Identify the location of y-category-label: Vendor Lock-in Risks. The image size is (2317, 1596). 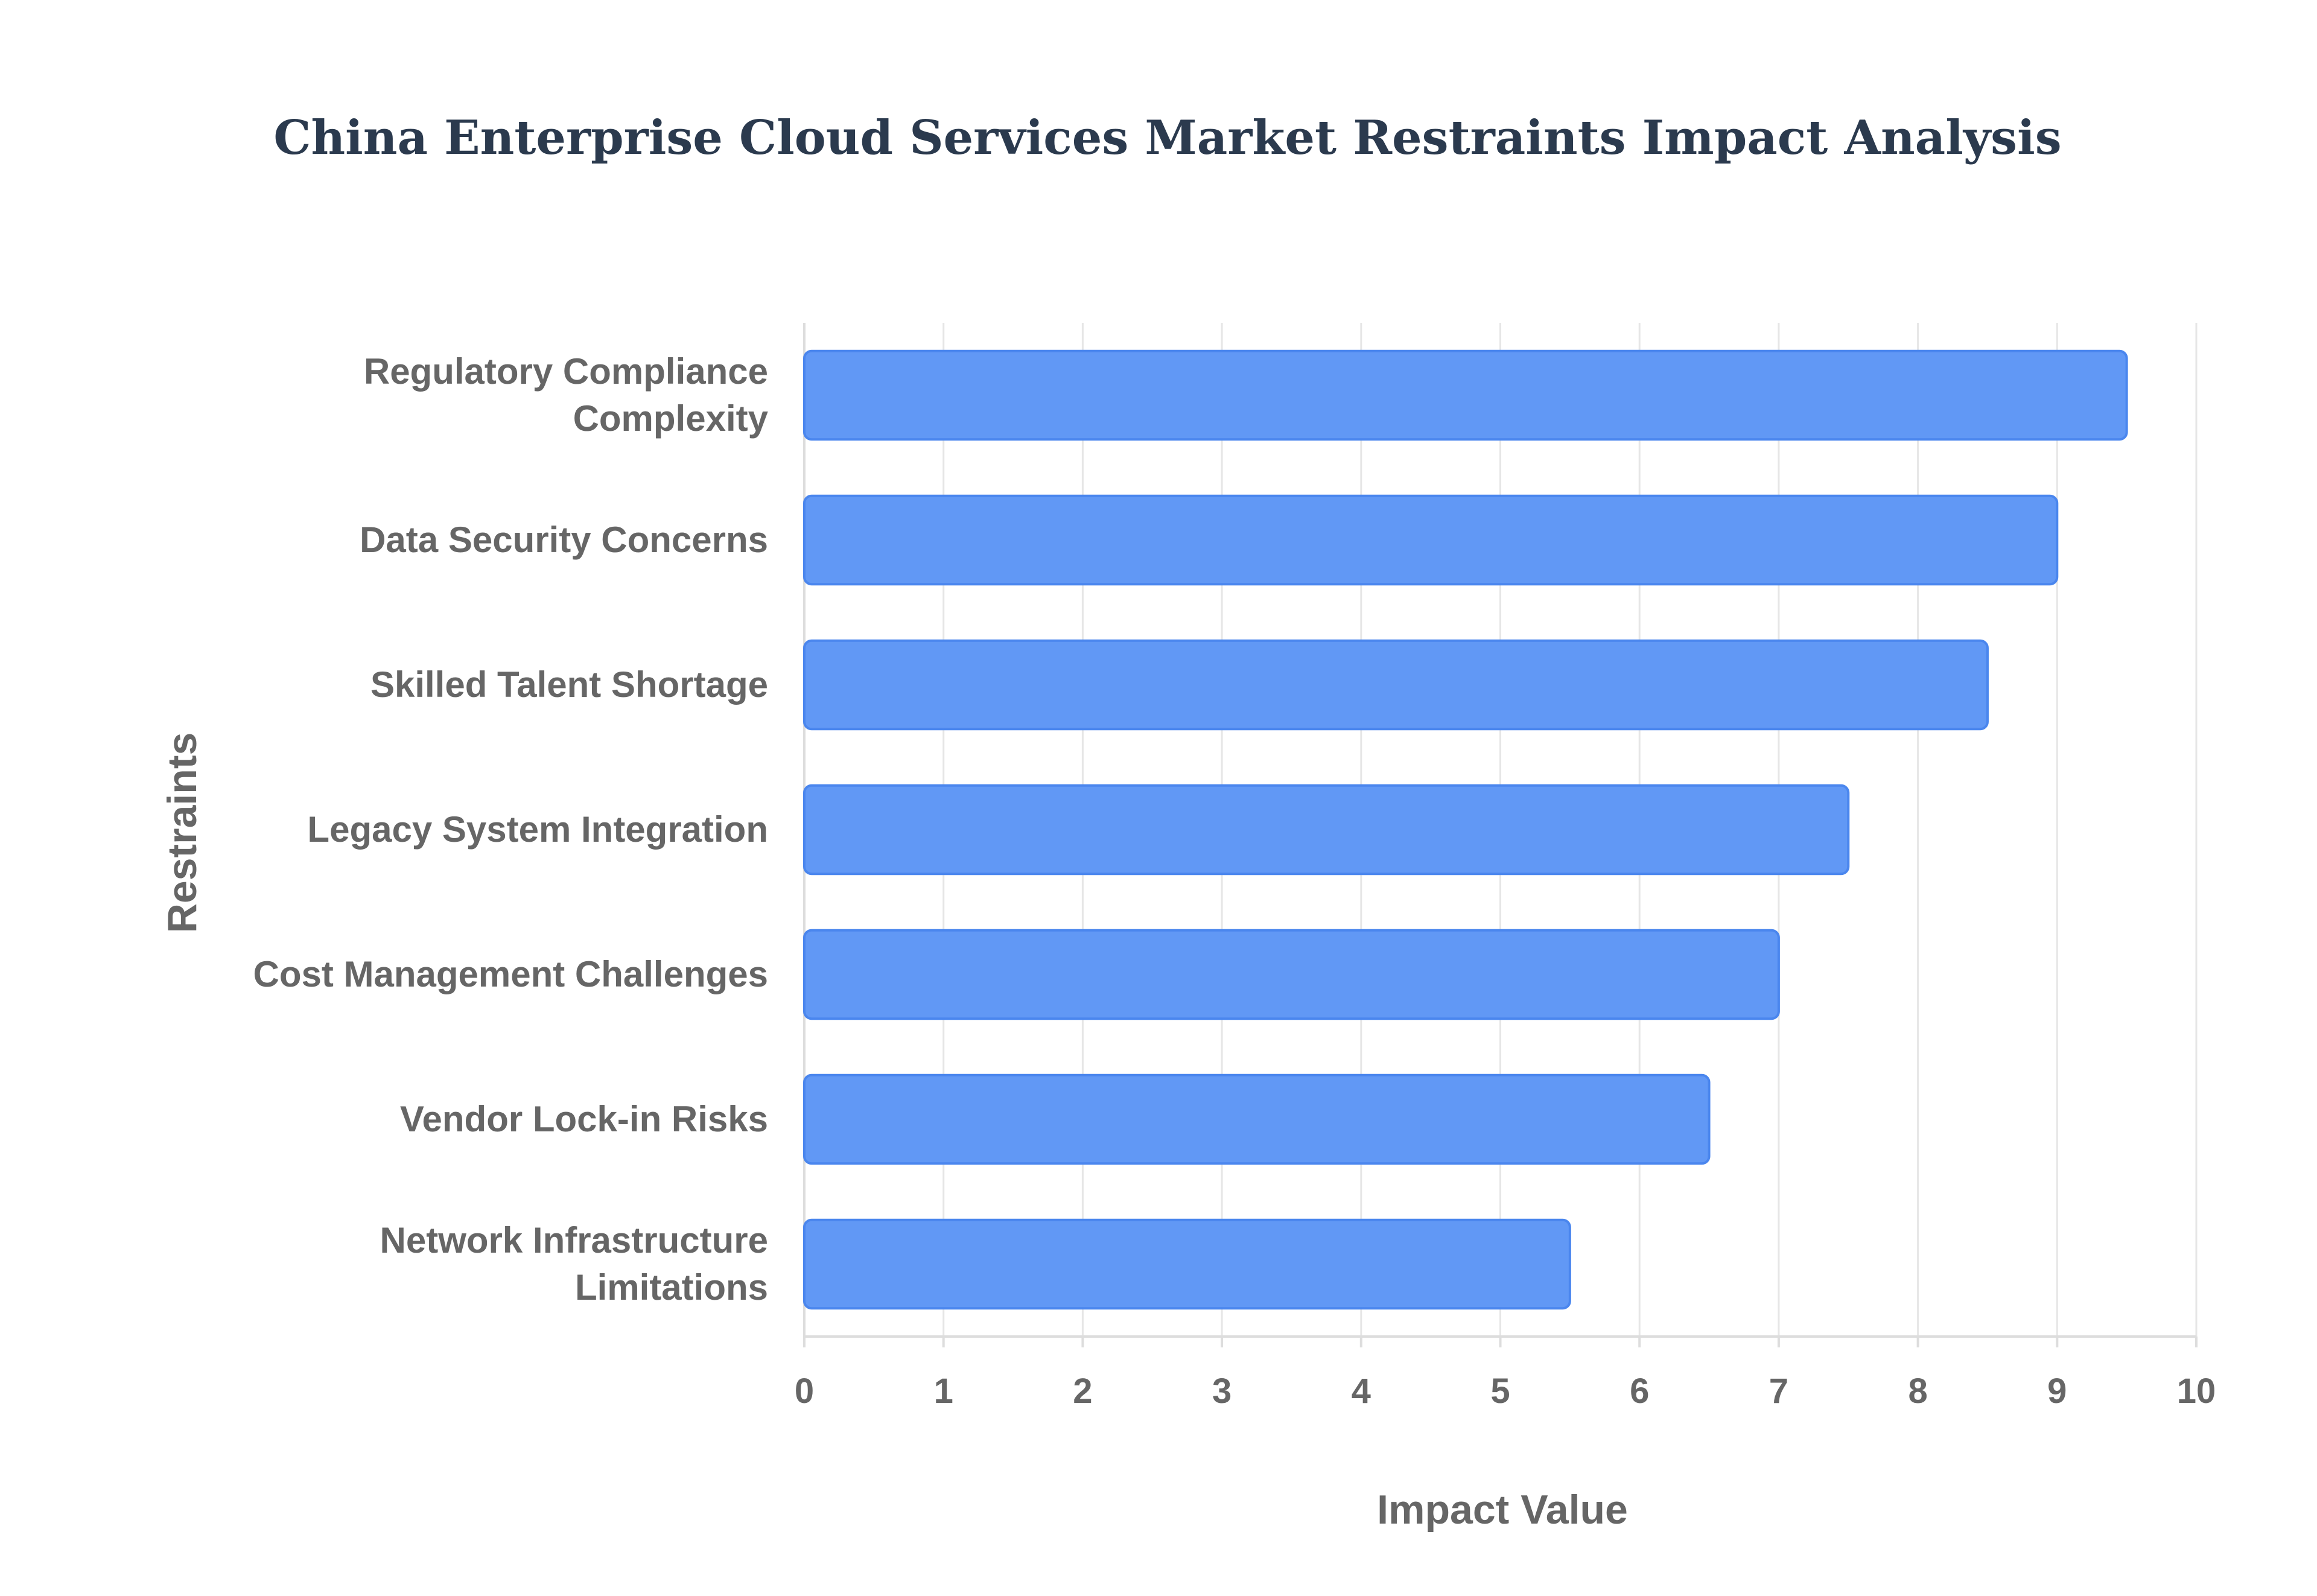
(584, 1119).